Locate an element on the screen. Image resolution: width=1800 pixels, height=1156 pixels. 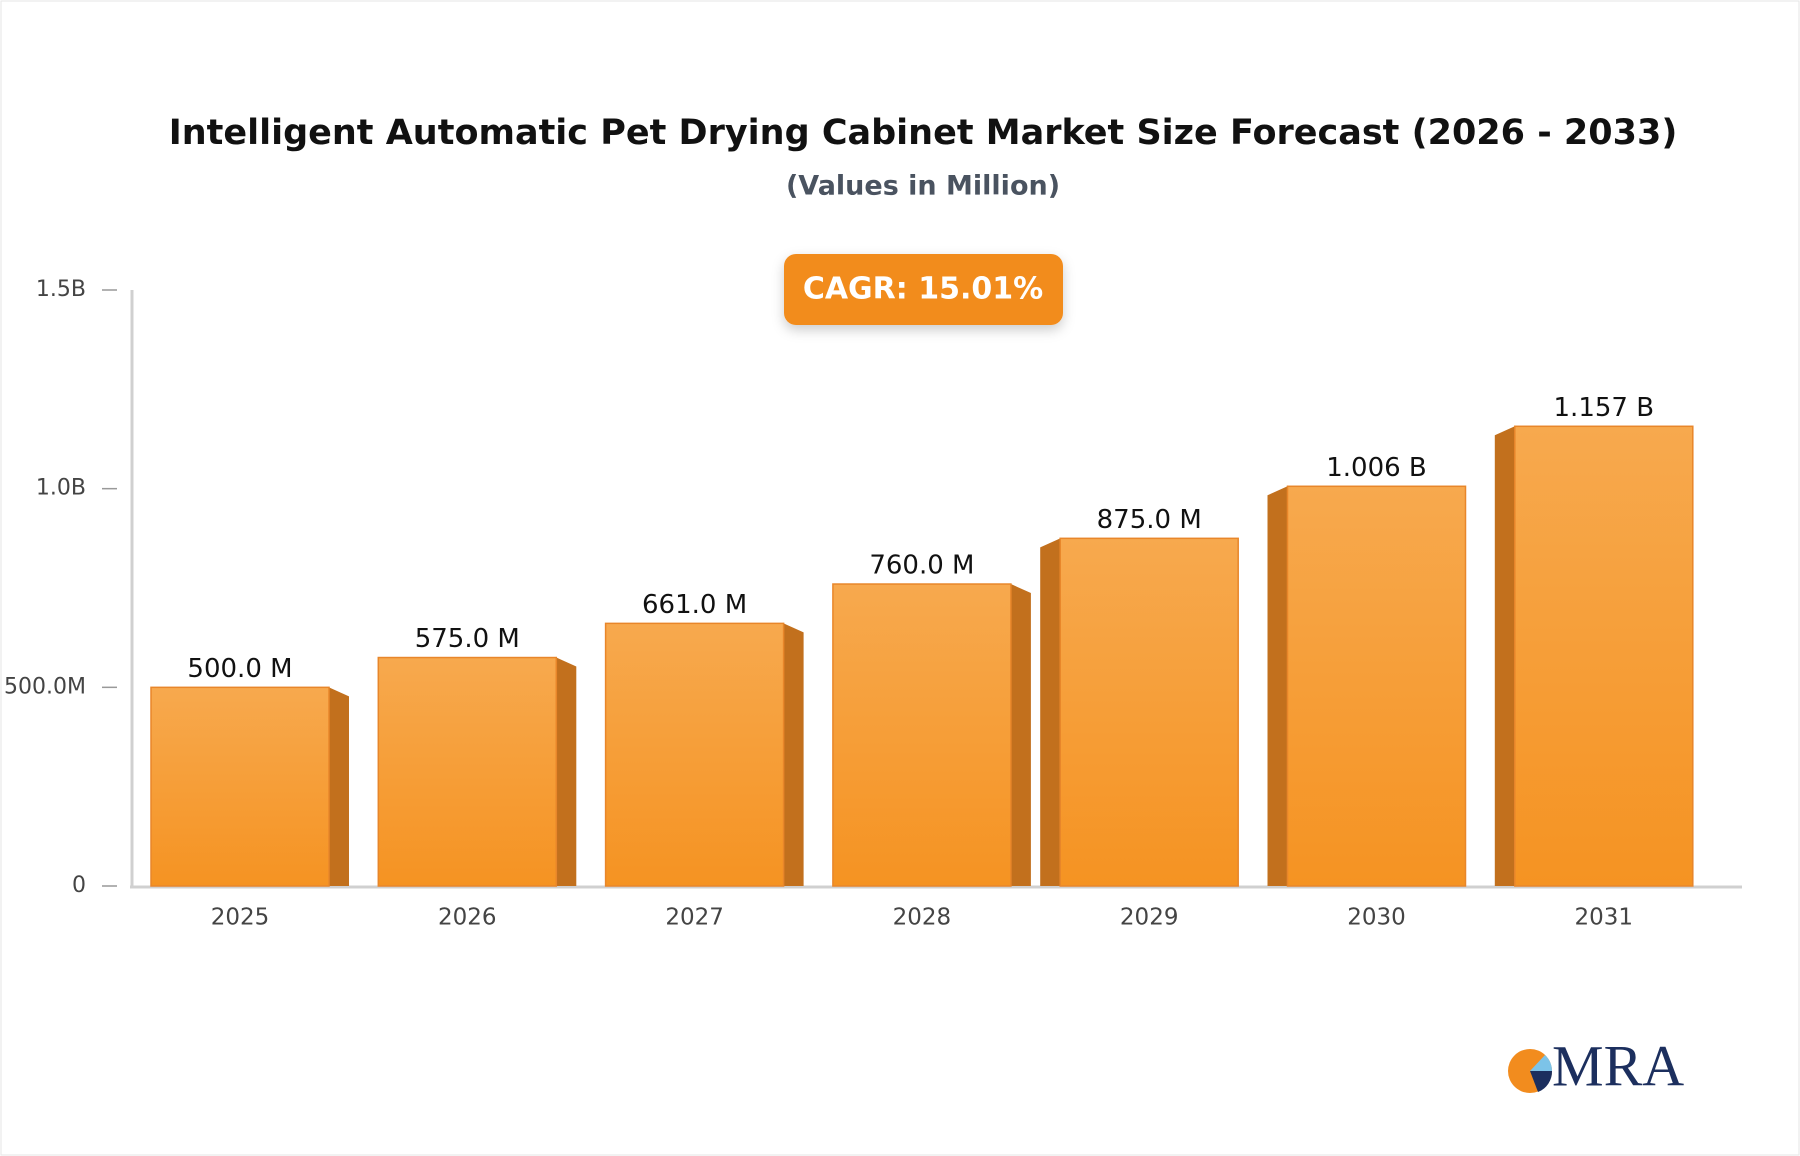
value-label: 500.0 M is located at coordinates (239, 669).